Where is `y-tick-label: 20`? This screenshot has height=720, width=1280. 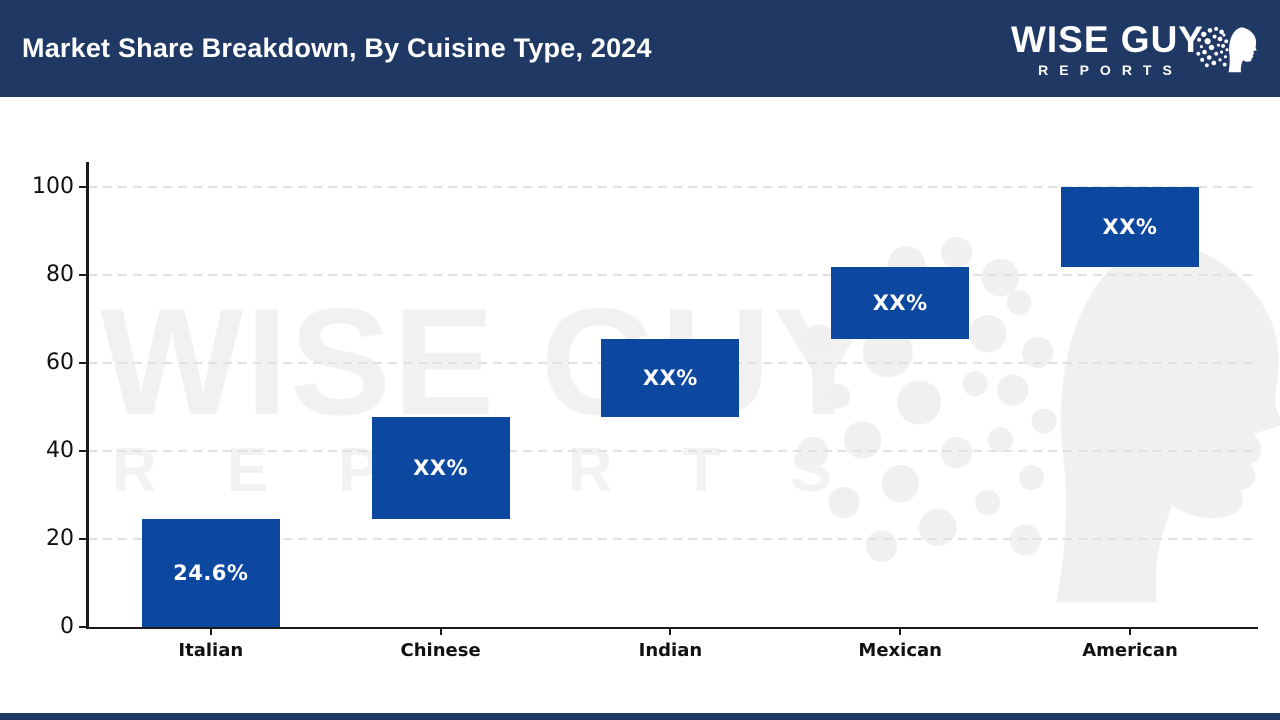
y-tick-label: 20 is located at coordinates (60, 538).